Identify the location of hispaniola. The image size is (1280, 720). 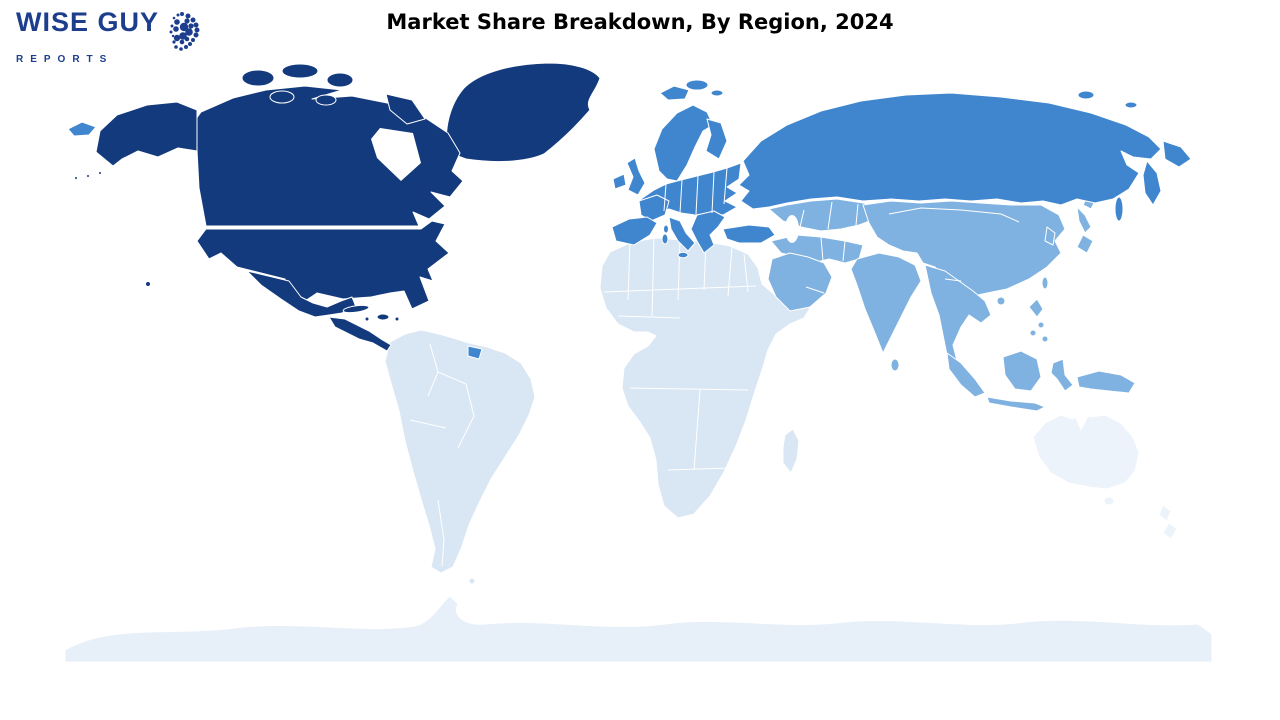
(383, 317).